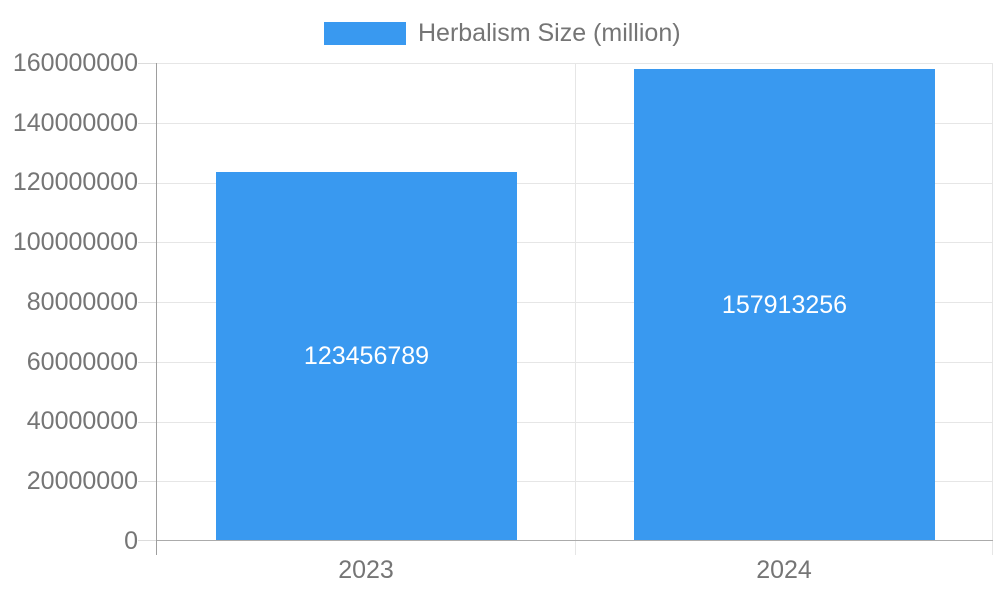  I want to click on bar-value-label: 157913256, so click(784, 304).